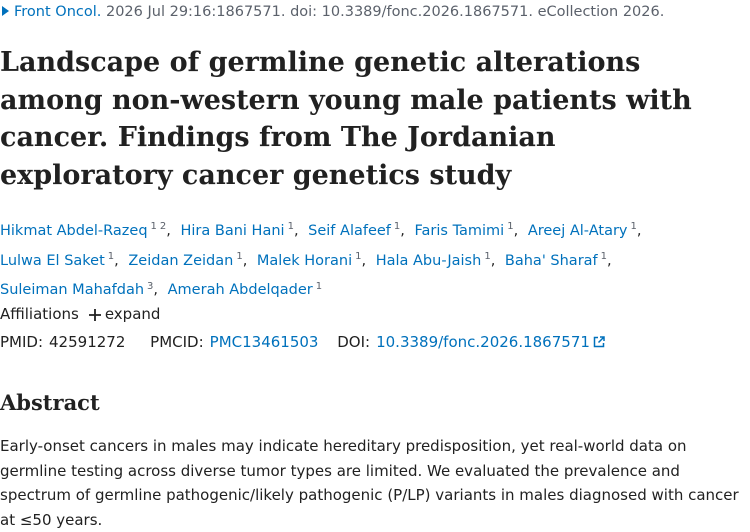 This screenshot has width=750, height=532. Describe the element at coordinates (74, 230) in the screenshot. I see `author-name: Hikmat Abdel-Razeq` at that location.